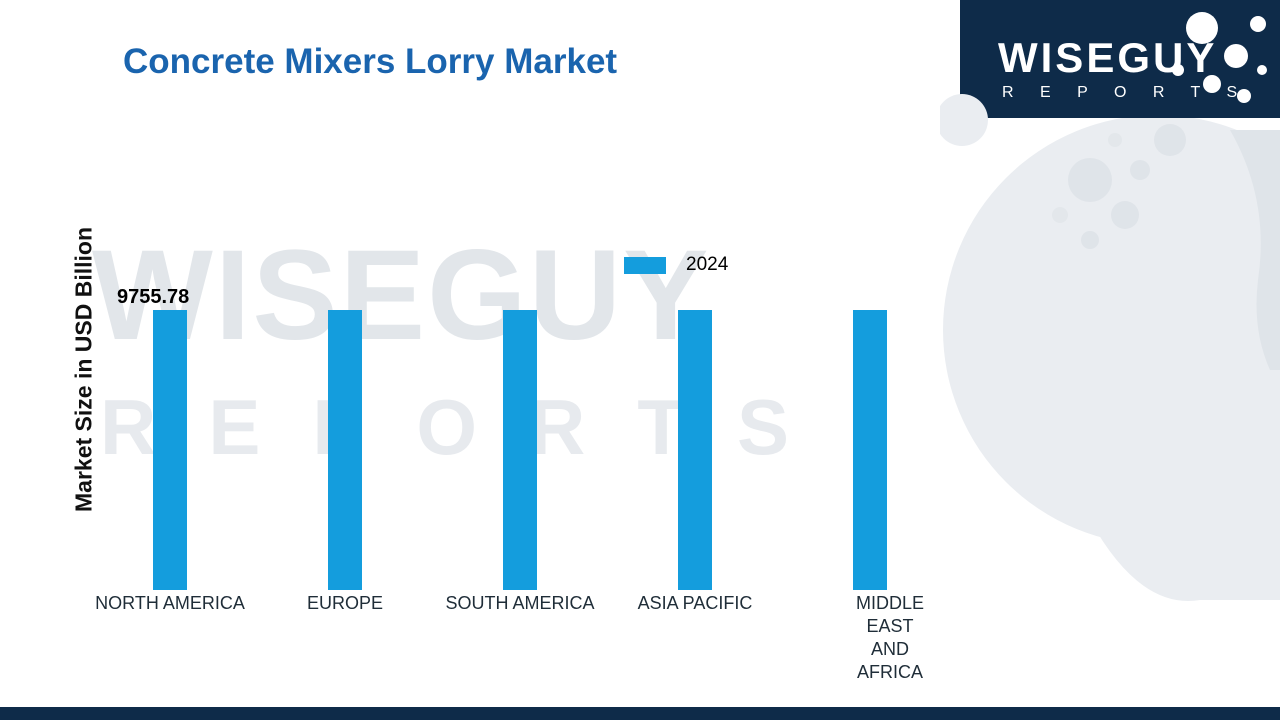 This screenshot has width=1280, height=720. What do you see at coordinates (83, 369) in the screenshot?
I see `y-axis-label: Market Size in USD Billion` at bounding box center [83, 369].